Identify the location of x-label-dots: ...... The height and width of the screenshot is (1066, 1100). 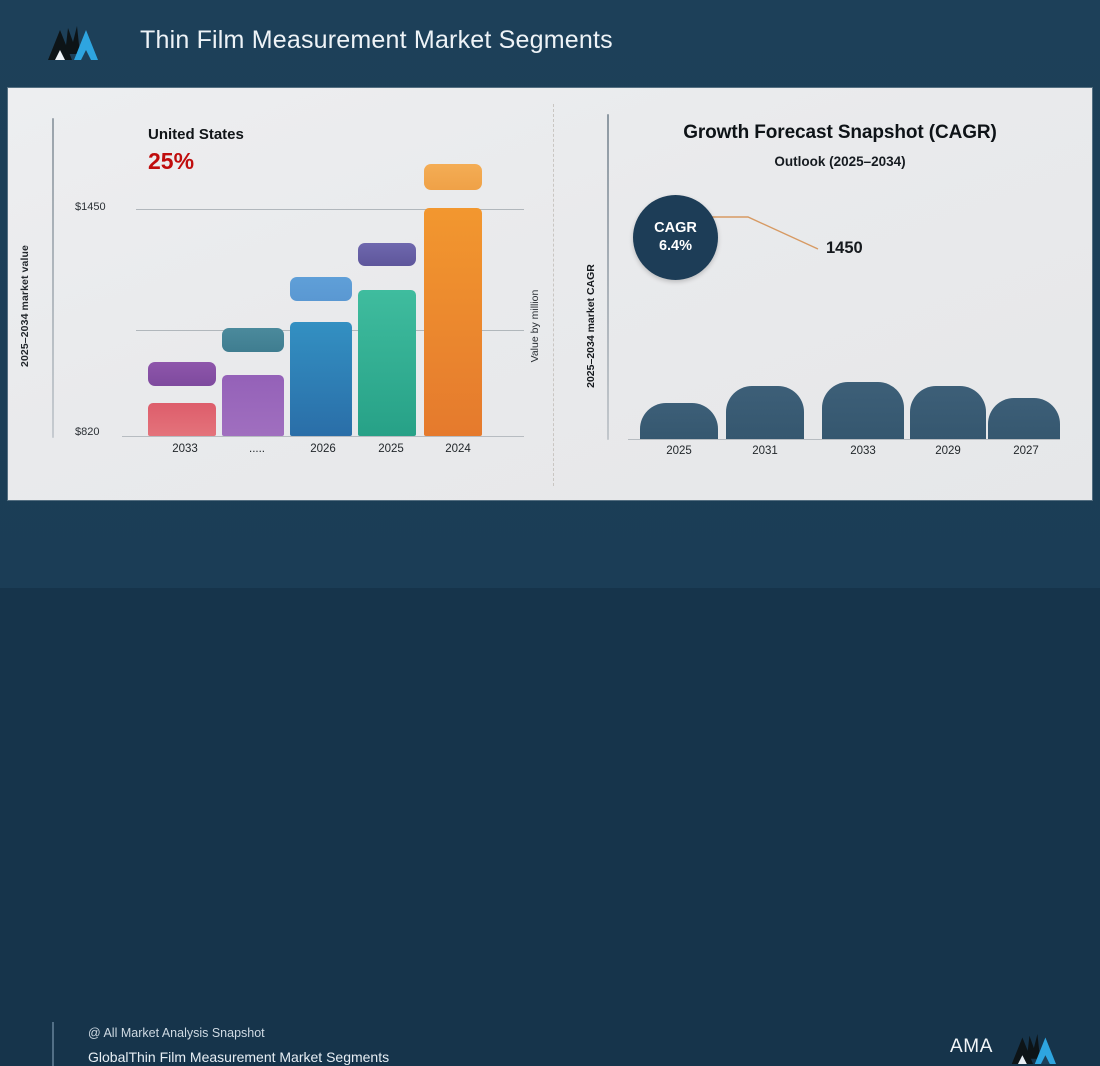
(257, 449).